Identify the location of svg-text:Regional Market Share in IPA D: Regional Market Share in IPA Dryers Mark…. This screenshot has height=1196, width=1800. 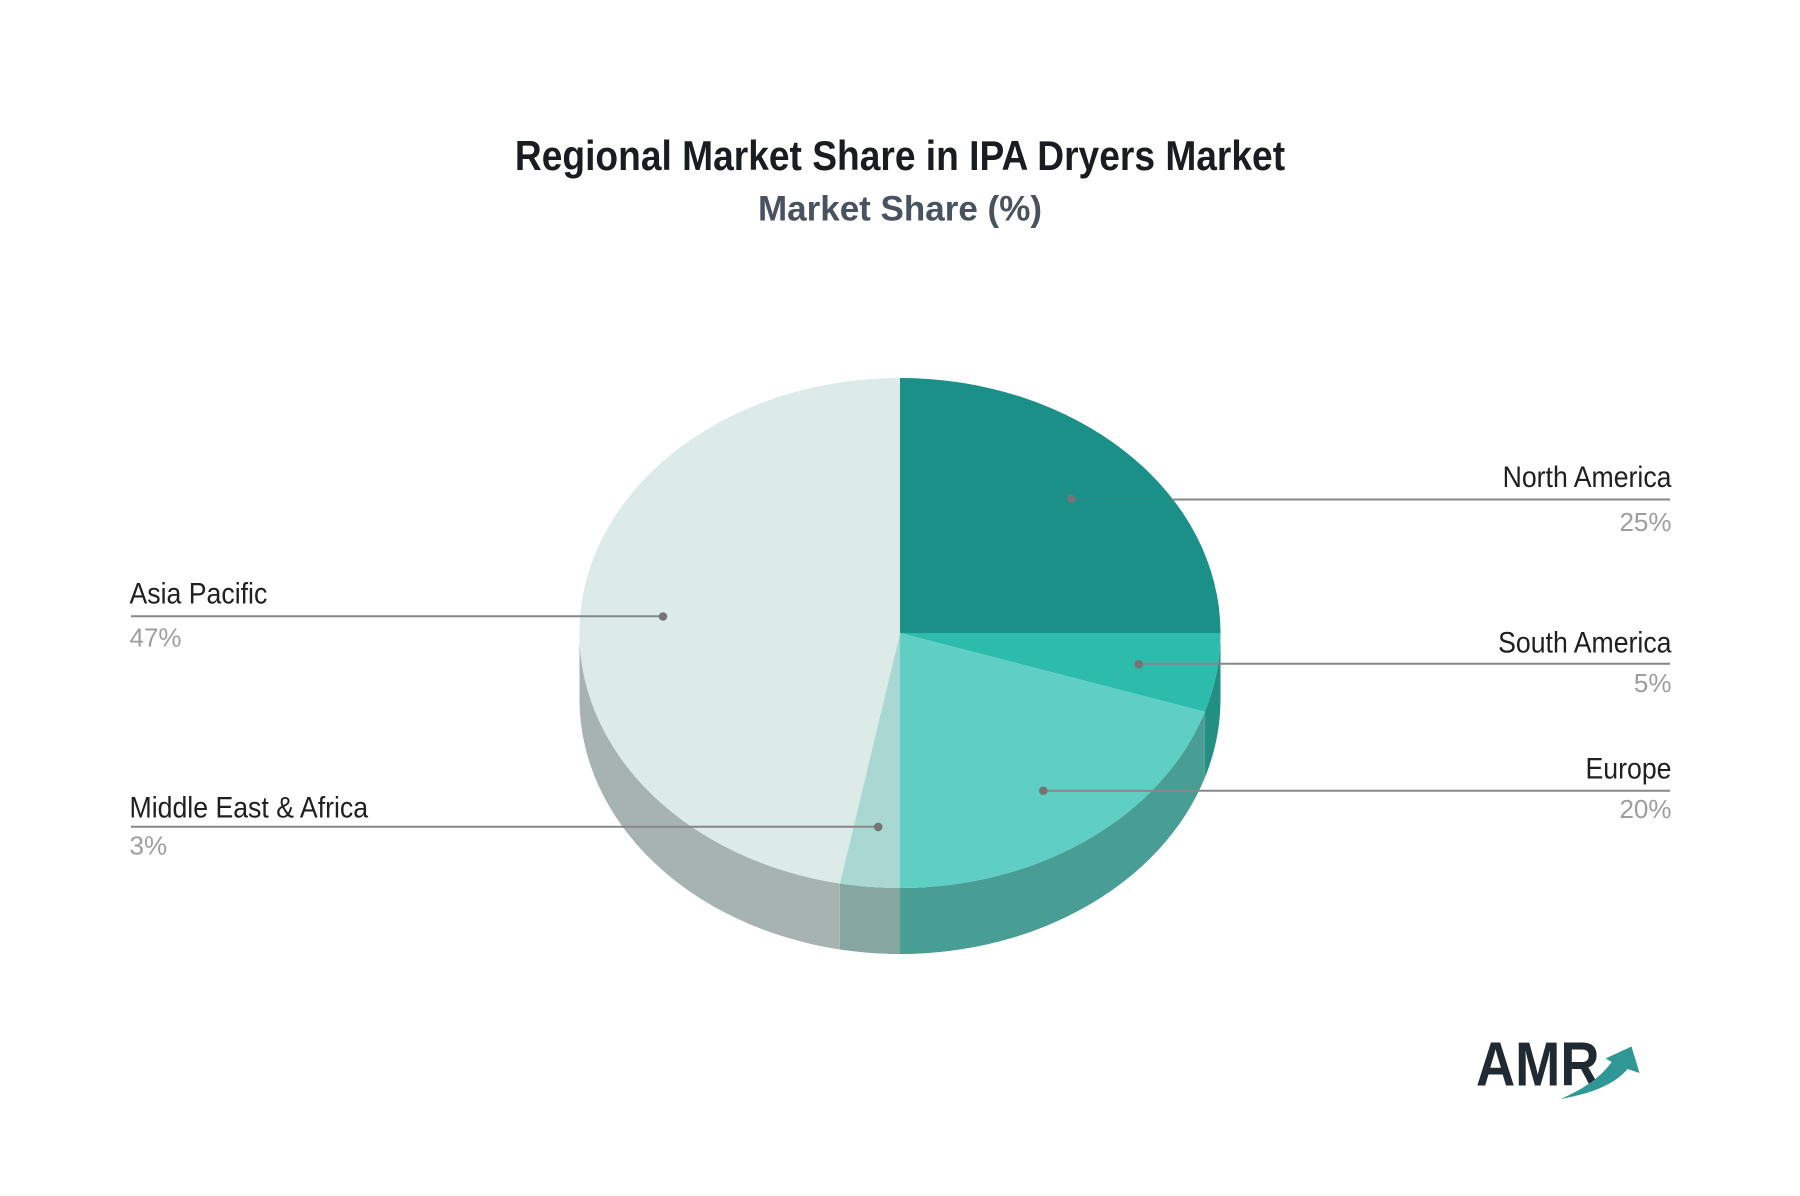
(900, 156).